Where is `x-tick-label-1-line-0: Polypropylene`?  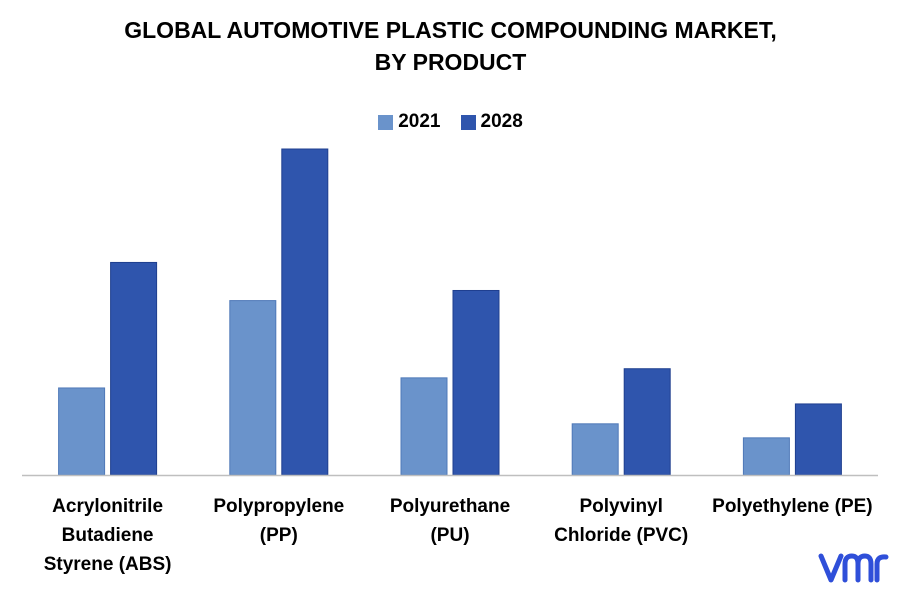
x-tick-label-1-line-0: Polypropylene is located at coordinates (279, 506).